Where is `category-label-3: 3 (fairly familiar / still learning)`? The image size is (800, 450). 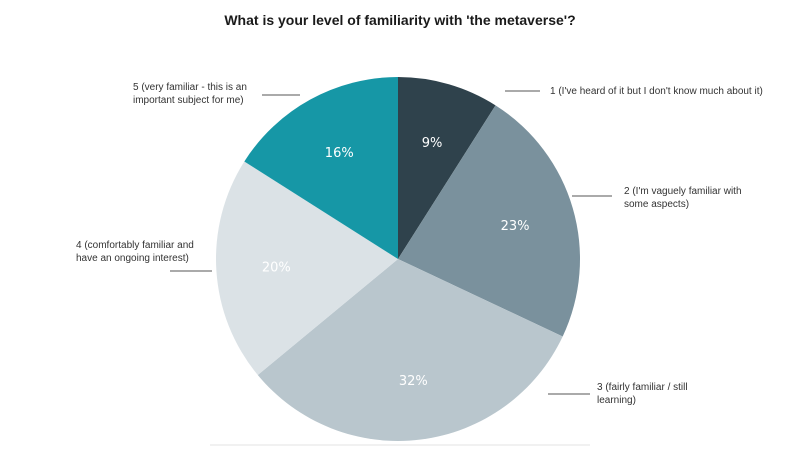 category-label-3: 3 (fairly familiar / still learning) is located at coordinates (642, 394).